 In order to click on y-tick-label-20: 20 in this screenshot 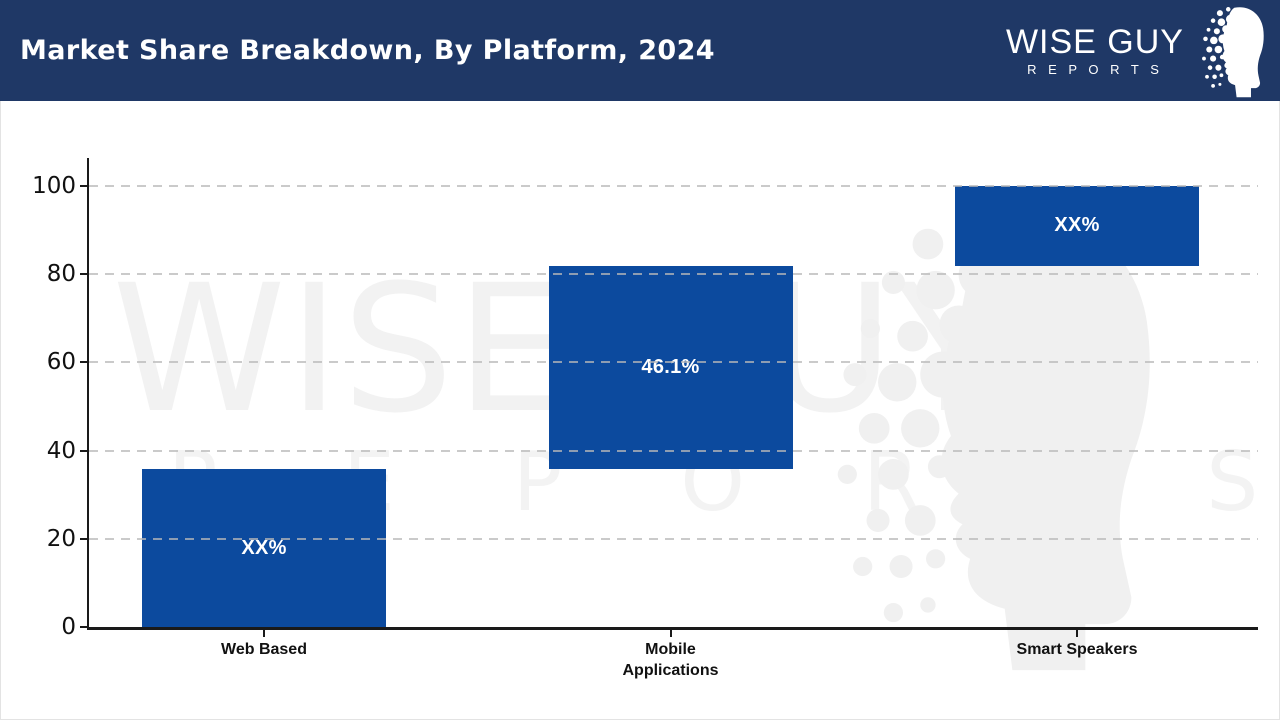, I will do `click(61, 538)`.